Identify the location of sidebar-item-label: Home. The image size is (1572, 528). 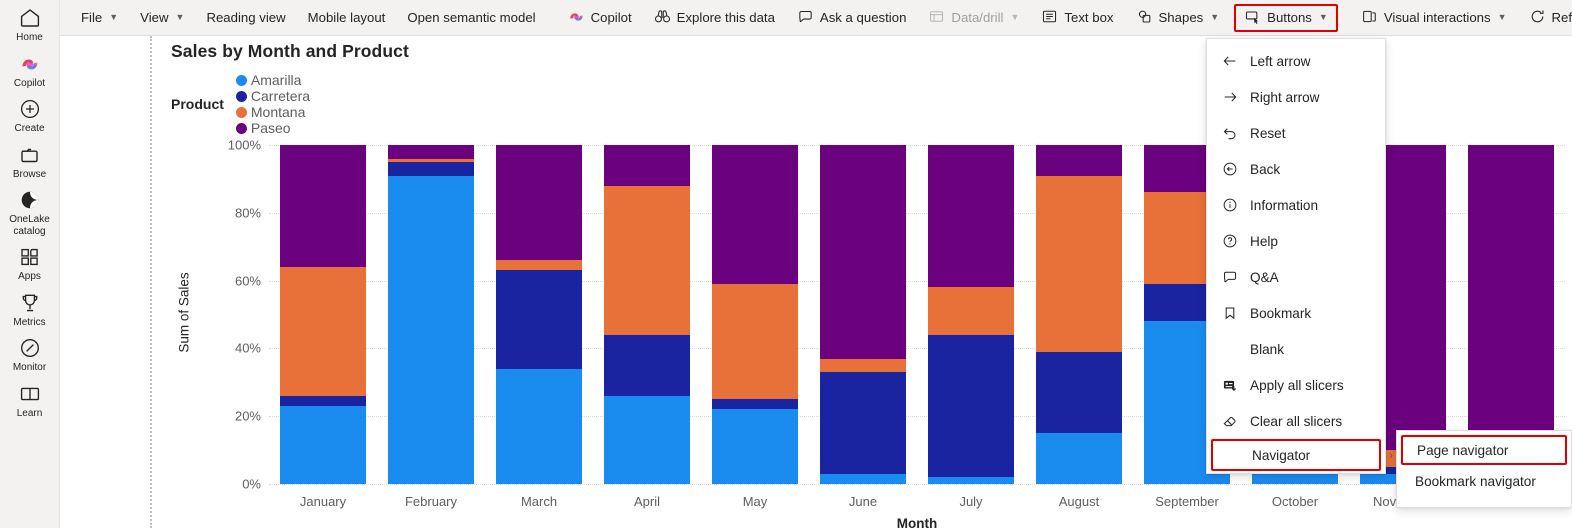
(29, 37).